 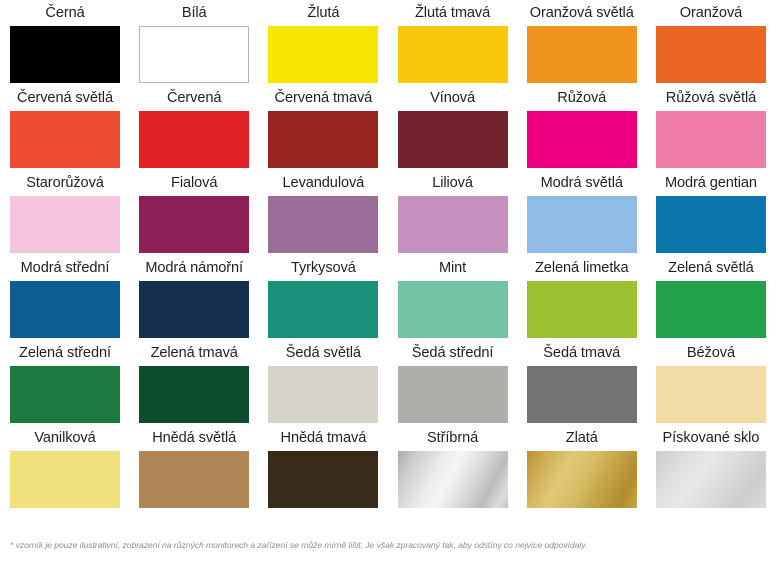 I want to click on swatch-cell: Hnědá světlá, so click(x=203, y=467).